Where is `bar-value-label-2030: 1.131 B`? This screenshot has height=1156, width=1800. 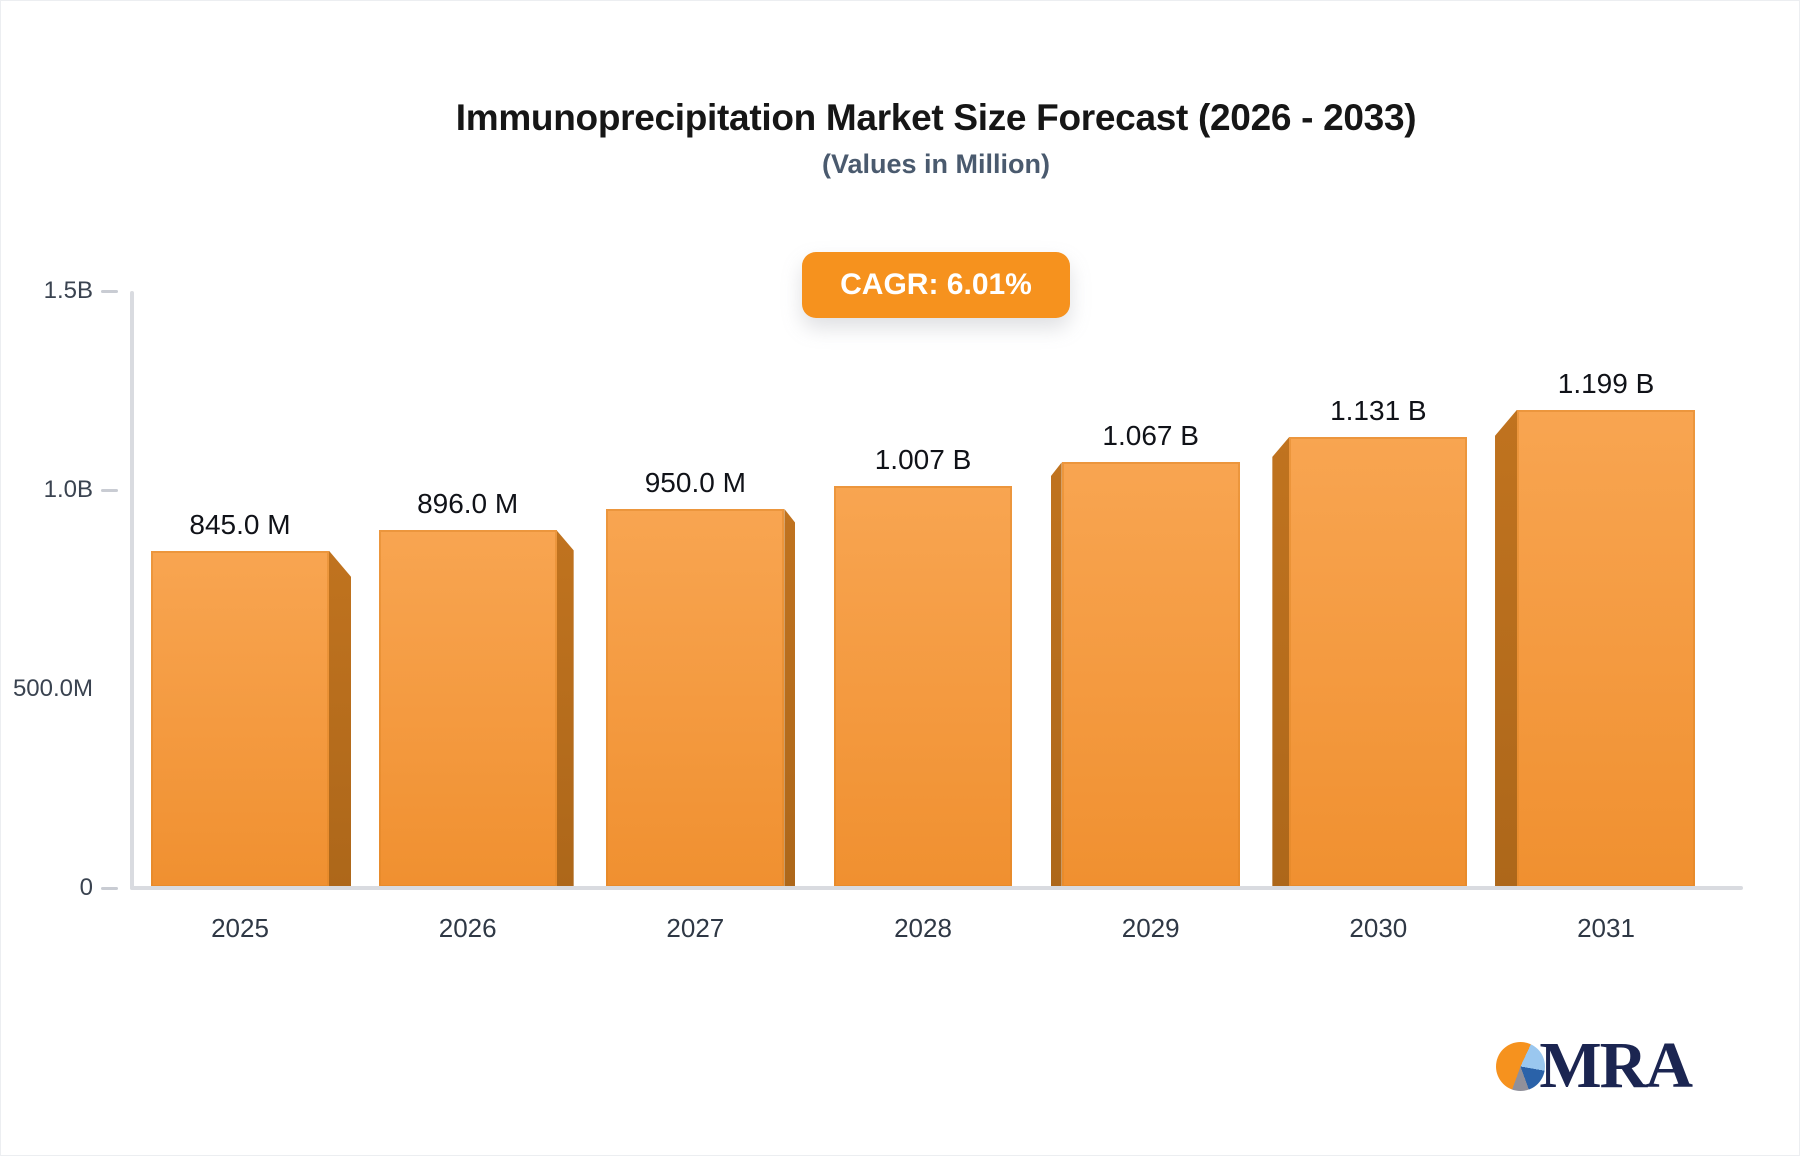 bar-value-label-2030: 1.131 B is located at coordinates (1378, 410).